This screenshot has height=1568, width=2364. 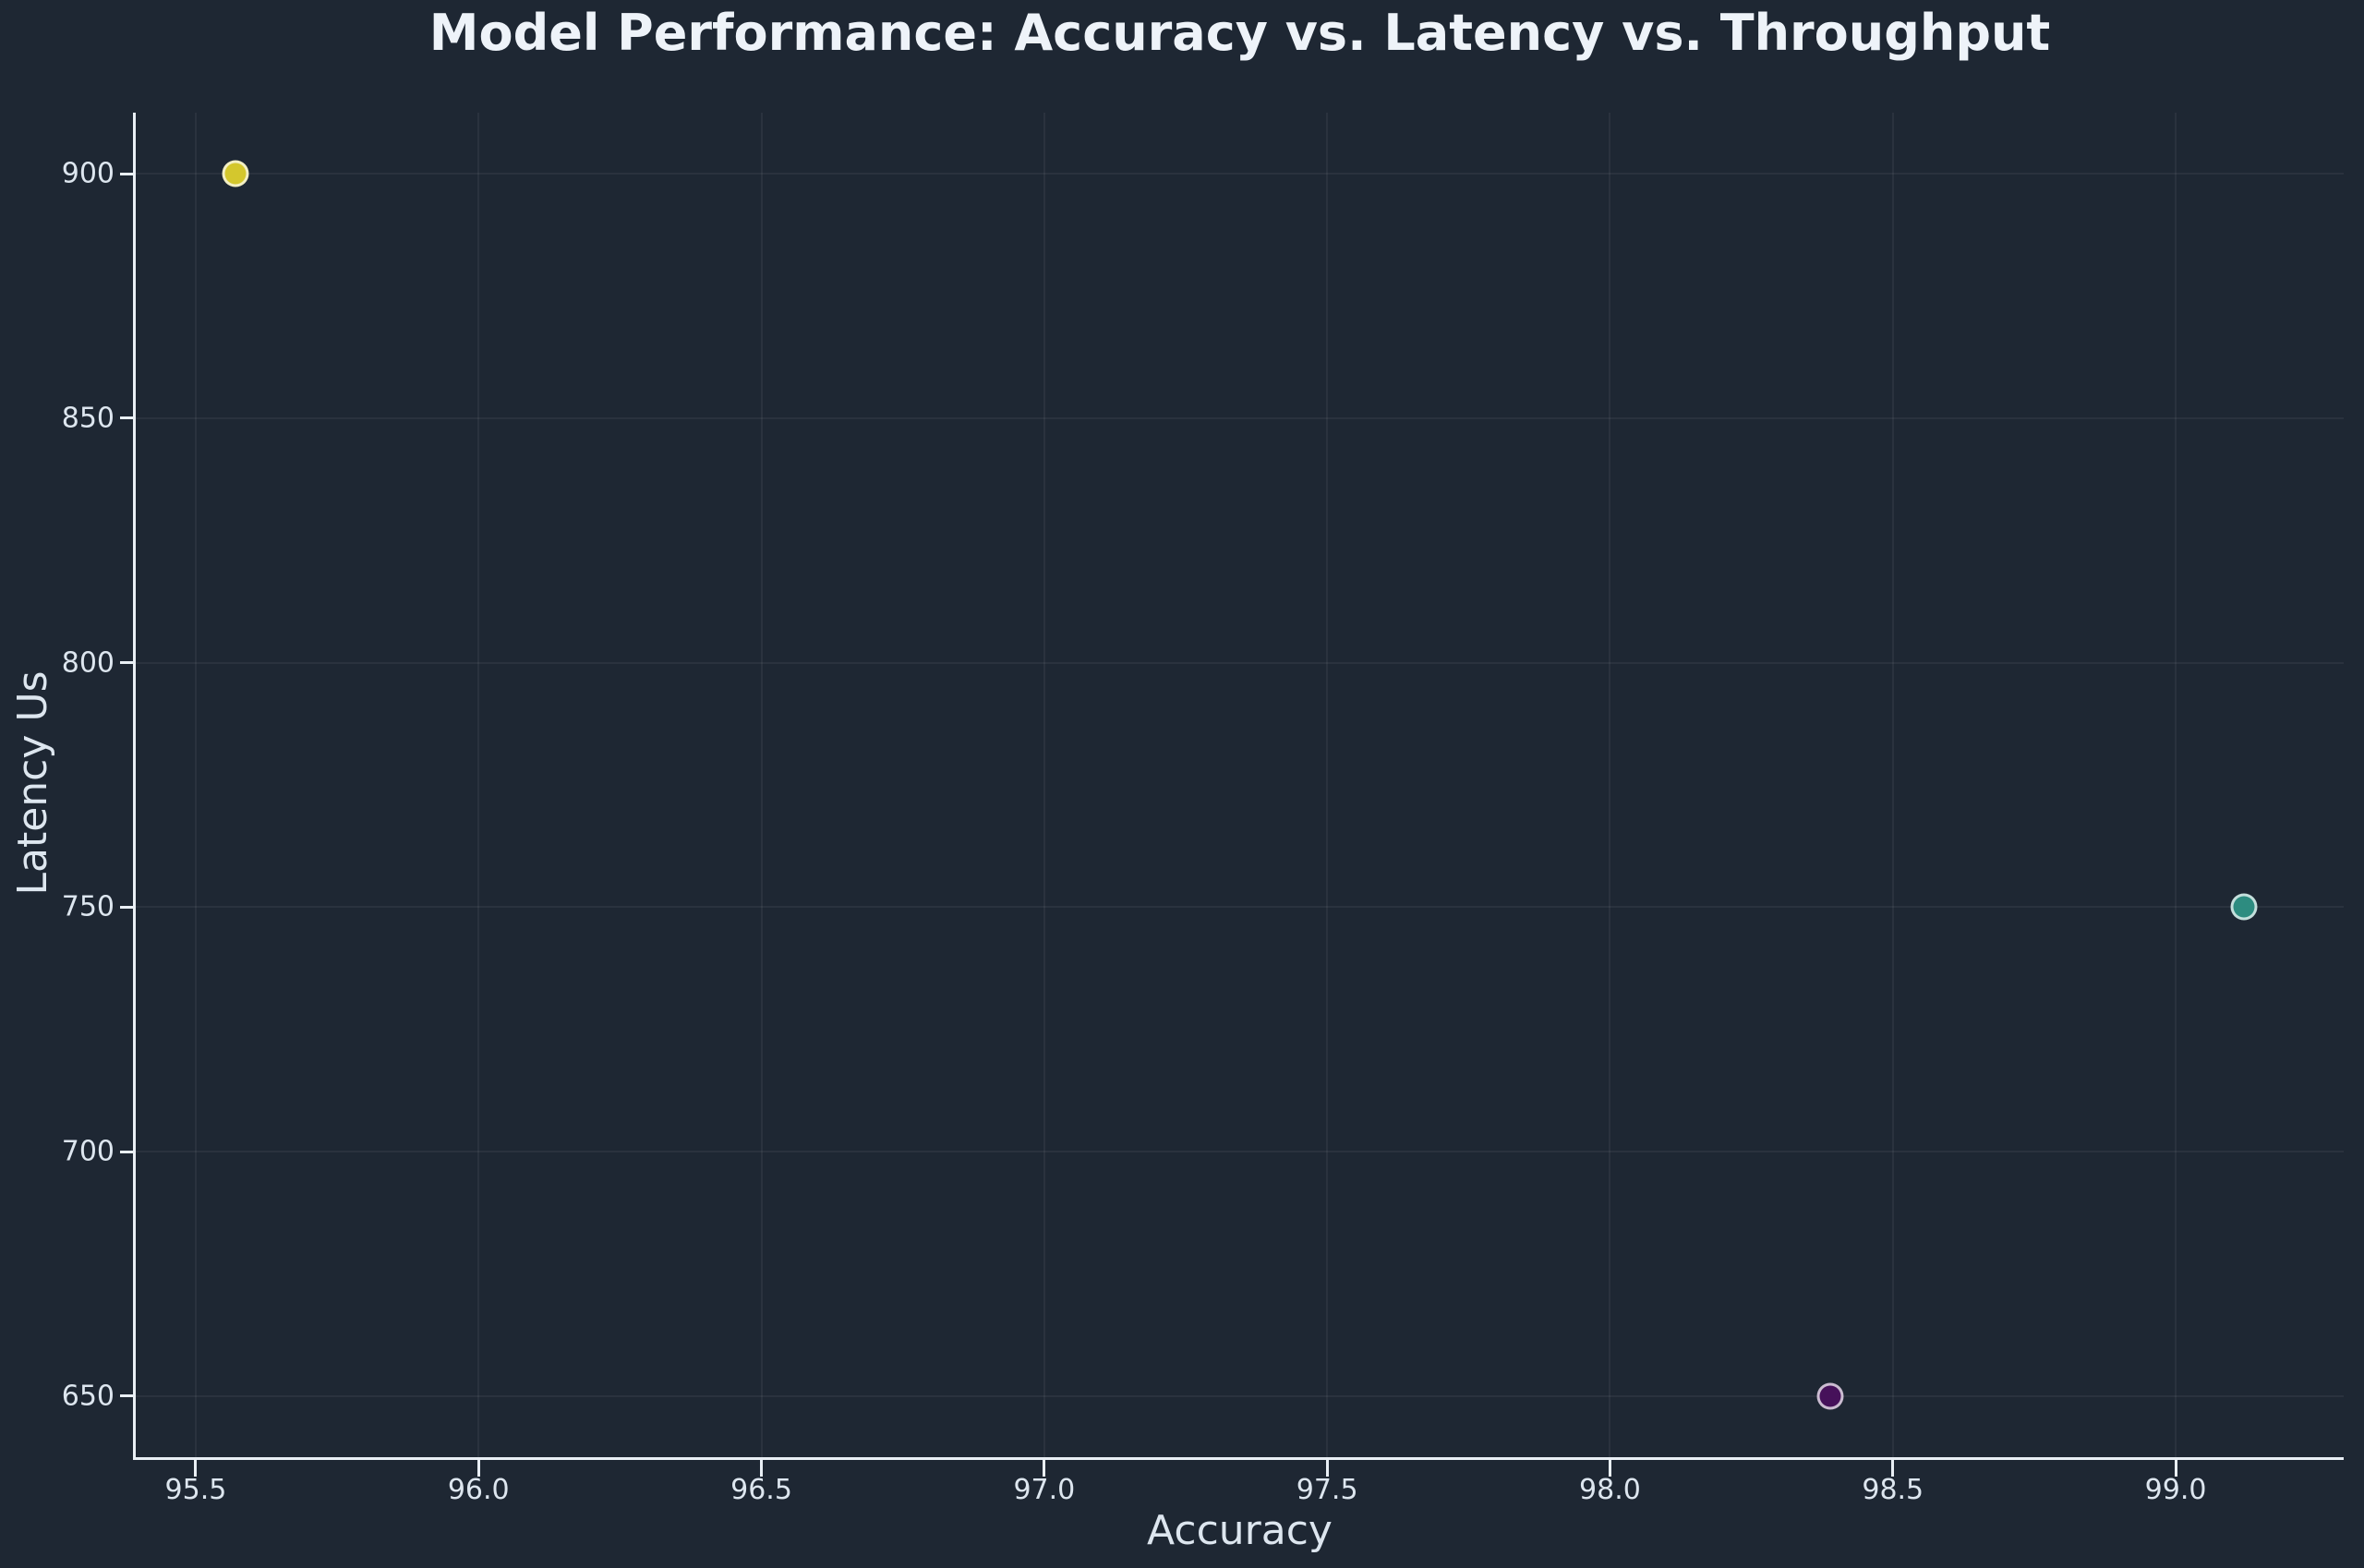 What do you see at coordinates (761, 1490) in the screenshot?
I see `x-tick-label: 96.5` at bounding box center [761, 1490].